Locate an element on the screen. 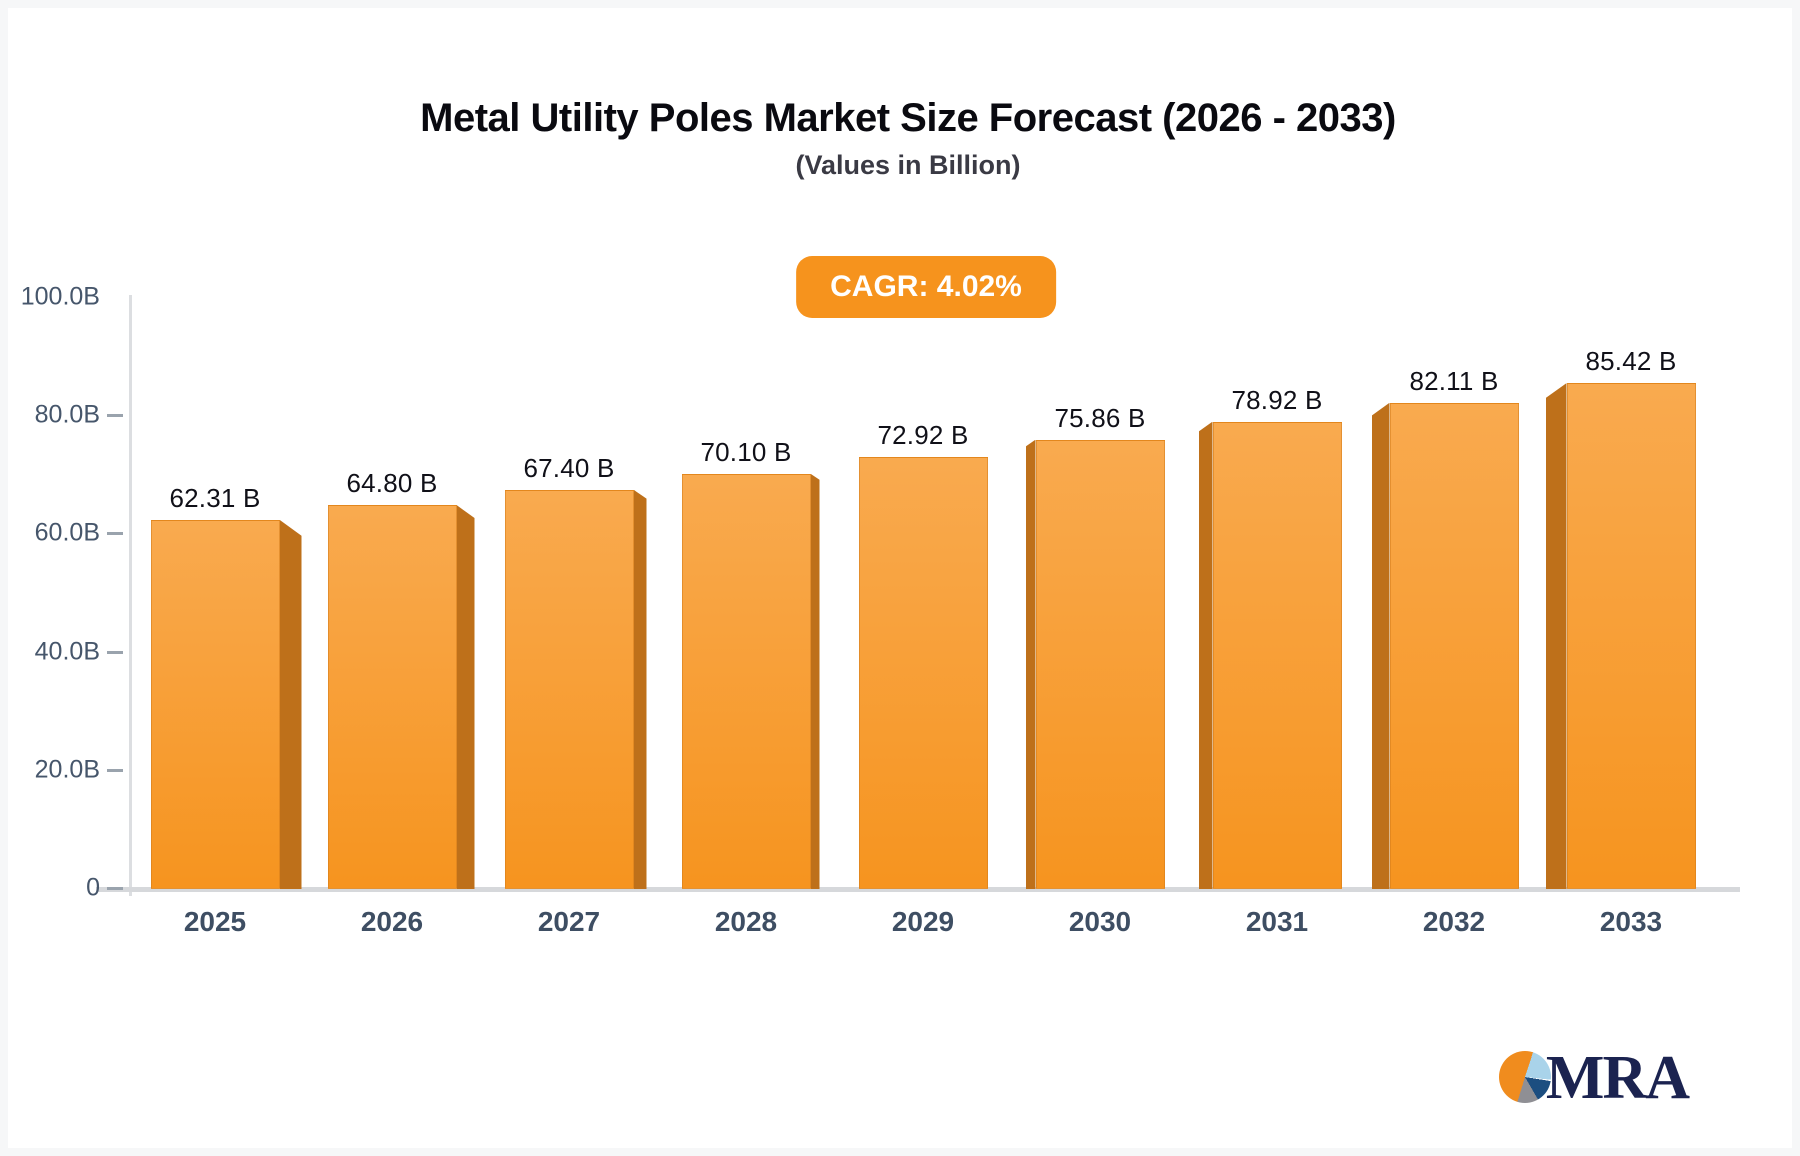  x-tick-label-2026: 2026 is located at coordinates (392, 921).